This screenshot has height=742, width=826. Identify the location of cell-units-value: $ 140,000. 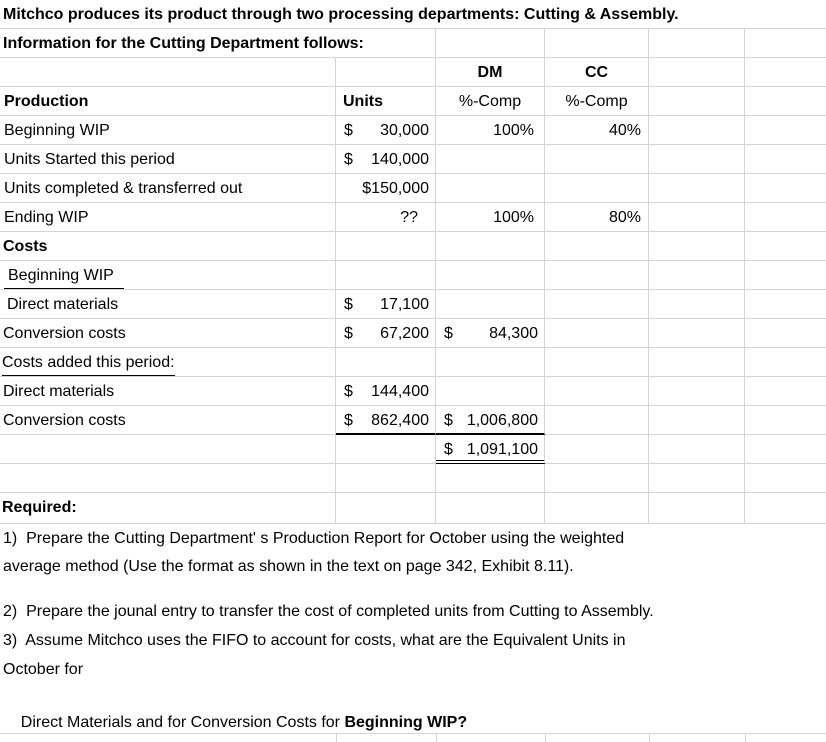
(386, 159).